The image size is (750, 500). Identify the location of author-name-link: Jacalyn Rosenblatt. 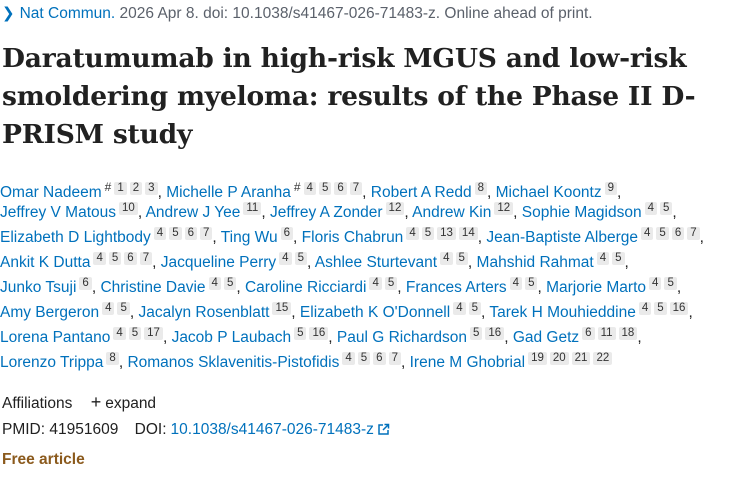
(204, 312).